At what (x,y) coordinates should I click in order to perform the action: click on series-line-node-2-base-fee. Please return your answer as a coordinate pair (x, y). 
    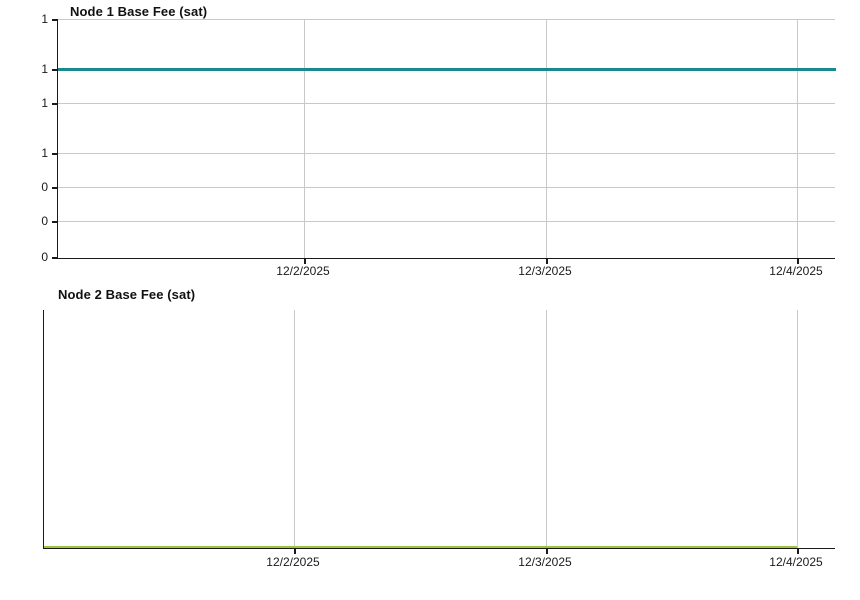
    Looking at the image, I should click on (420, 547).